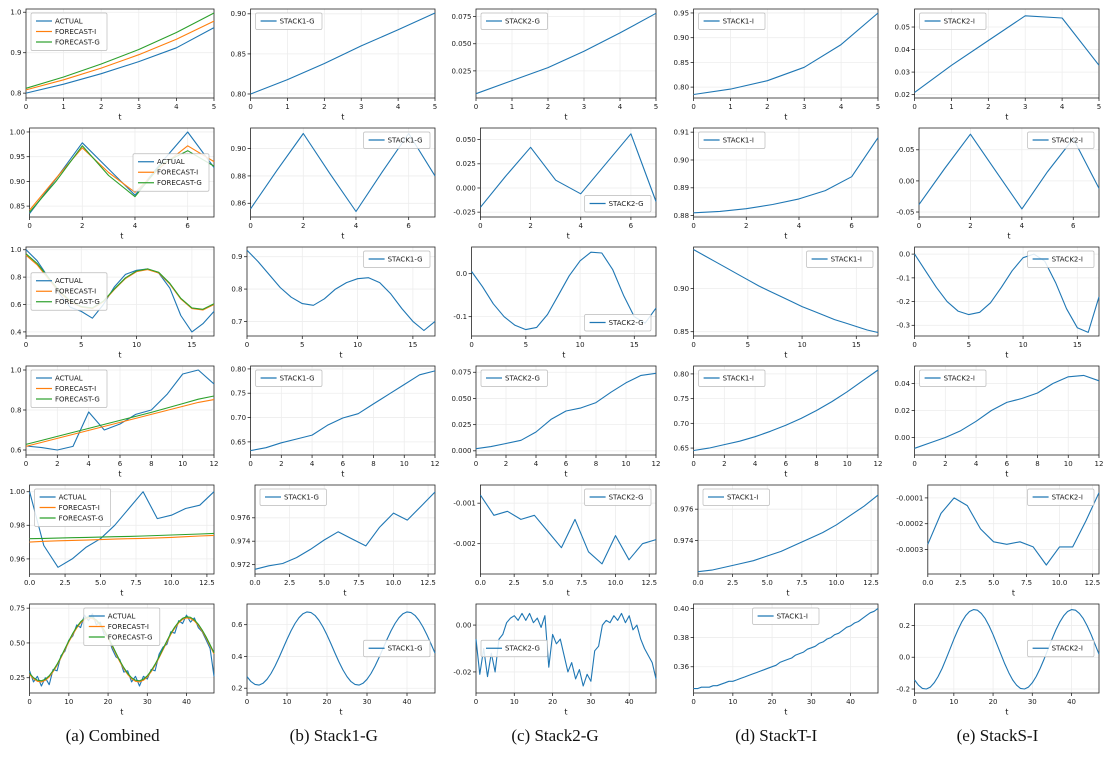 The height and width of the screenshot is (764, 1110). Describe the element at coordinates (902, 411) in the screenshot. I see `y-tick-label: 0.02` at that location.